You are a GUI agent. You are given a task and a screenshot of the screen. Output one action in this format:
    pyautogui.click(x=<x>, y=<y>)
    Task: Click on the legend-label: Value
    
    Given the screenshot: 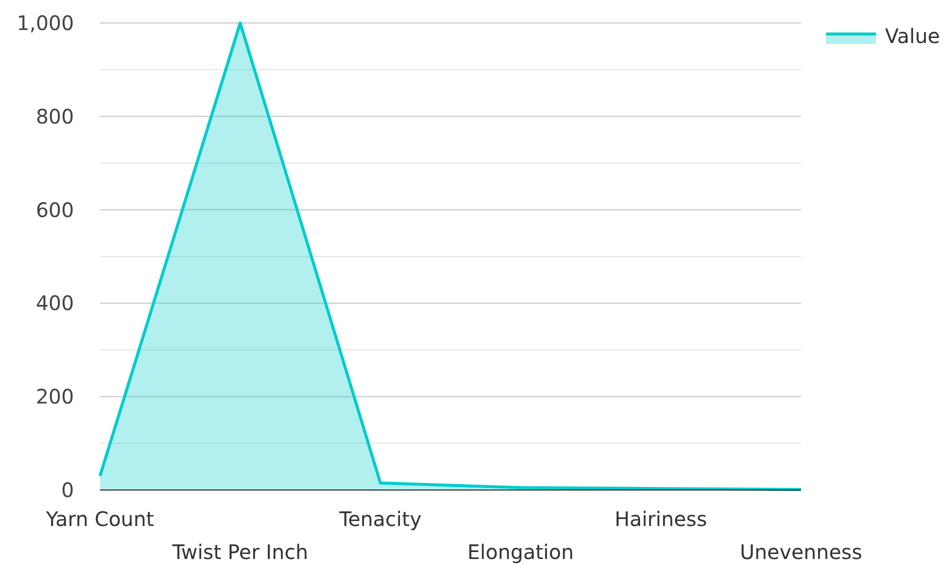 What is the action you would take?
    pyautogui.click(x=912, y=36)
    